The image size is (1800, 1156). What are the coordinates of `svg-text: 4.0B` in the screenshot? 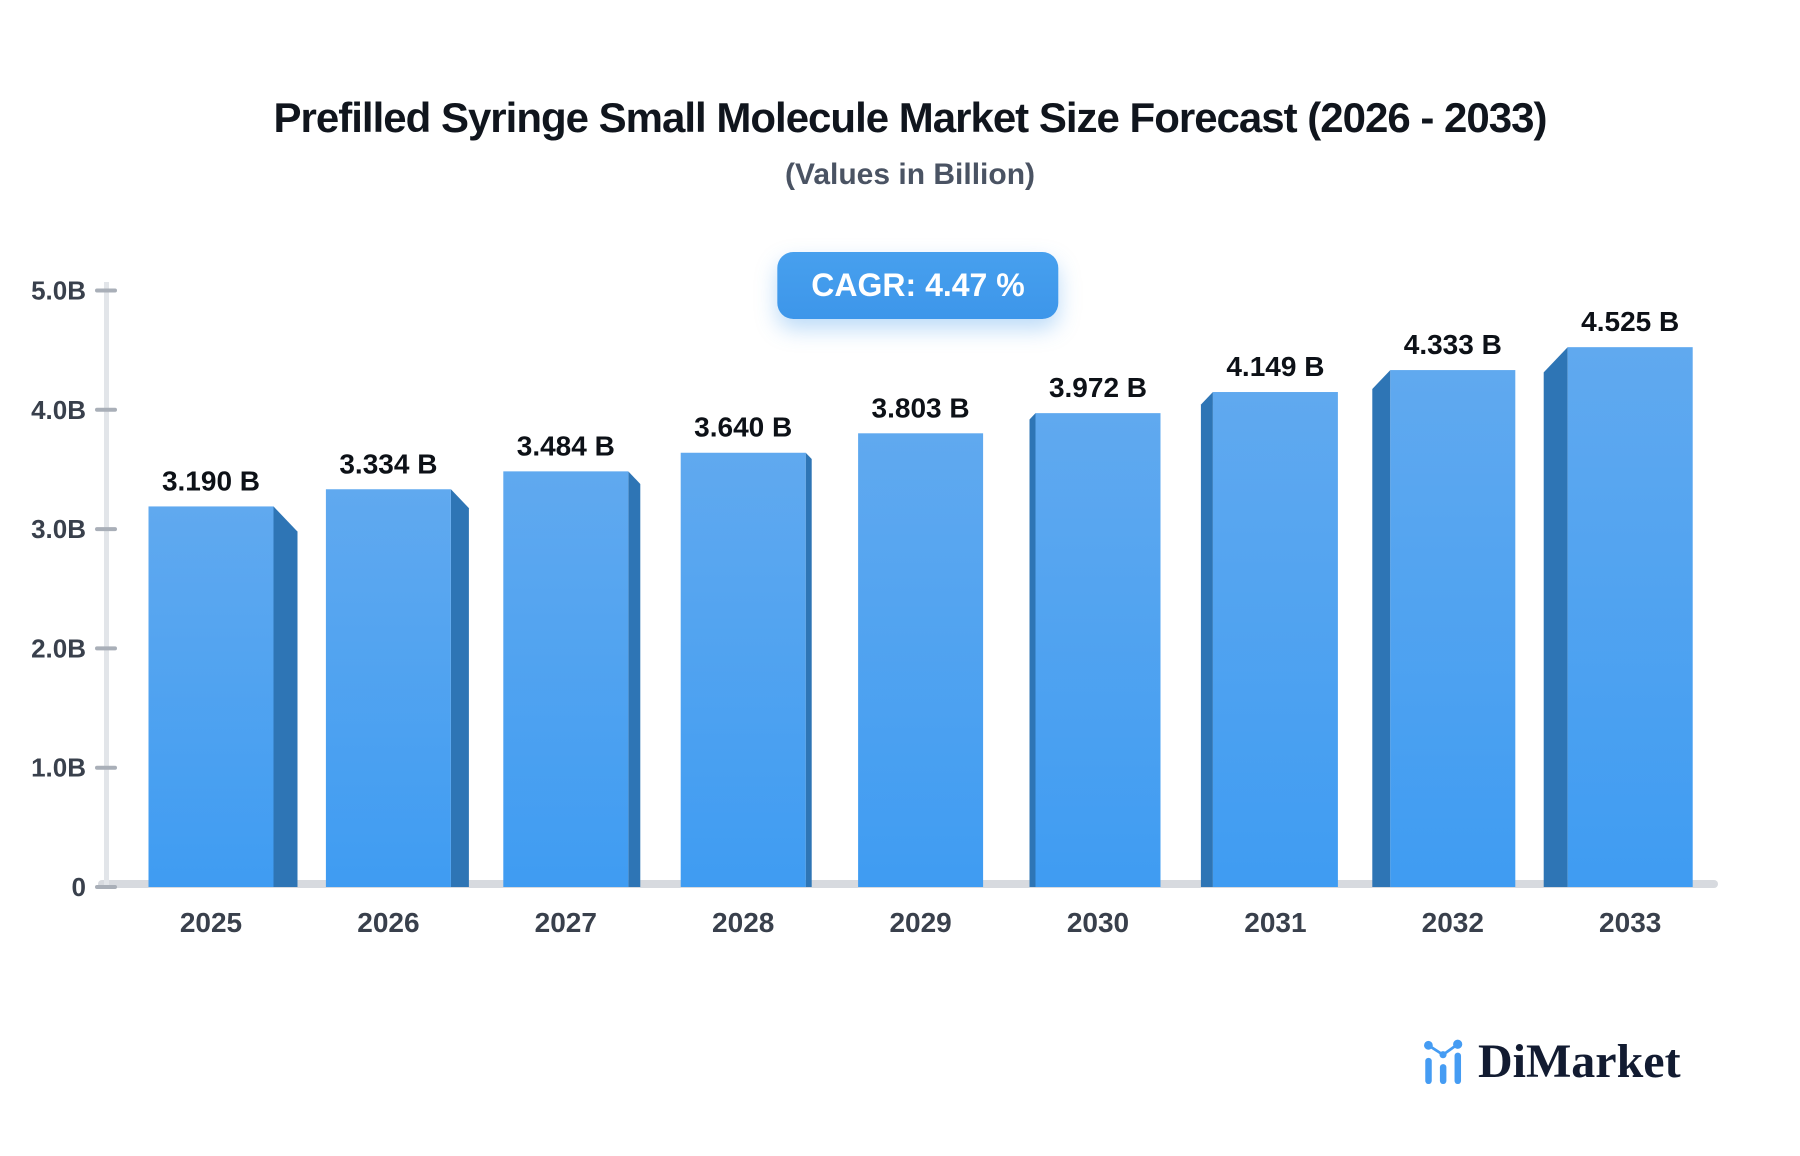 It's located at (58, 410).